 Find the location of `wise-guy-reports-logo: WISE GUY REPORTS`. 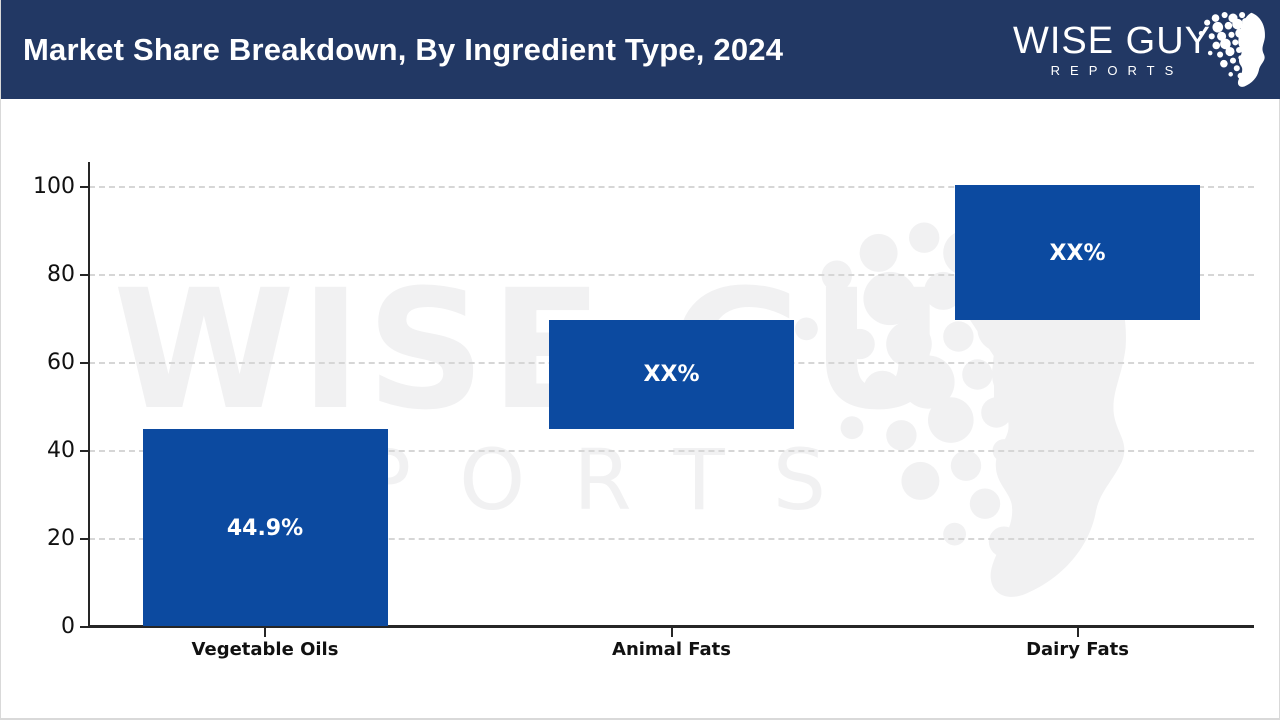

wise-guy-reports-logo: WISE GUY REPORTS is located at coordinates (1142, 50).